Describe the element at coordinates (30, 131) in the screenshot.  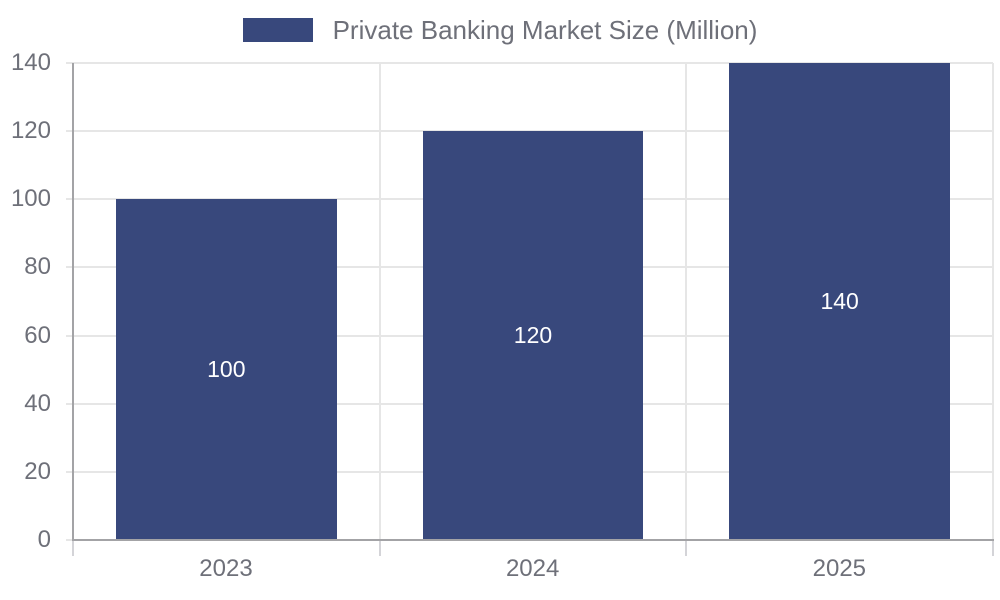
I see `y-tick-label-120: 120` at that location.